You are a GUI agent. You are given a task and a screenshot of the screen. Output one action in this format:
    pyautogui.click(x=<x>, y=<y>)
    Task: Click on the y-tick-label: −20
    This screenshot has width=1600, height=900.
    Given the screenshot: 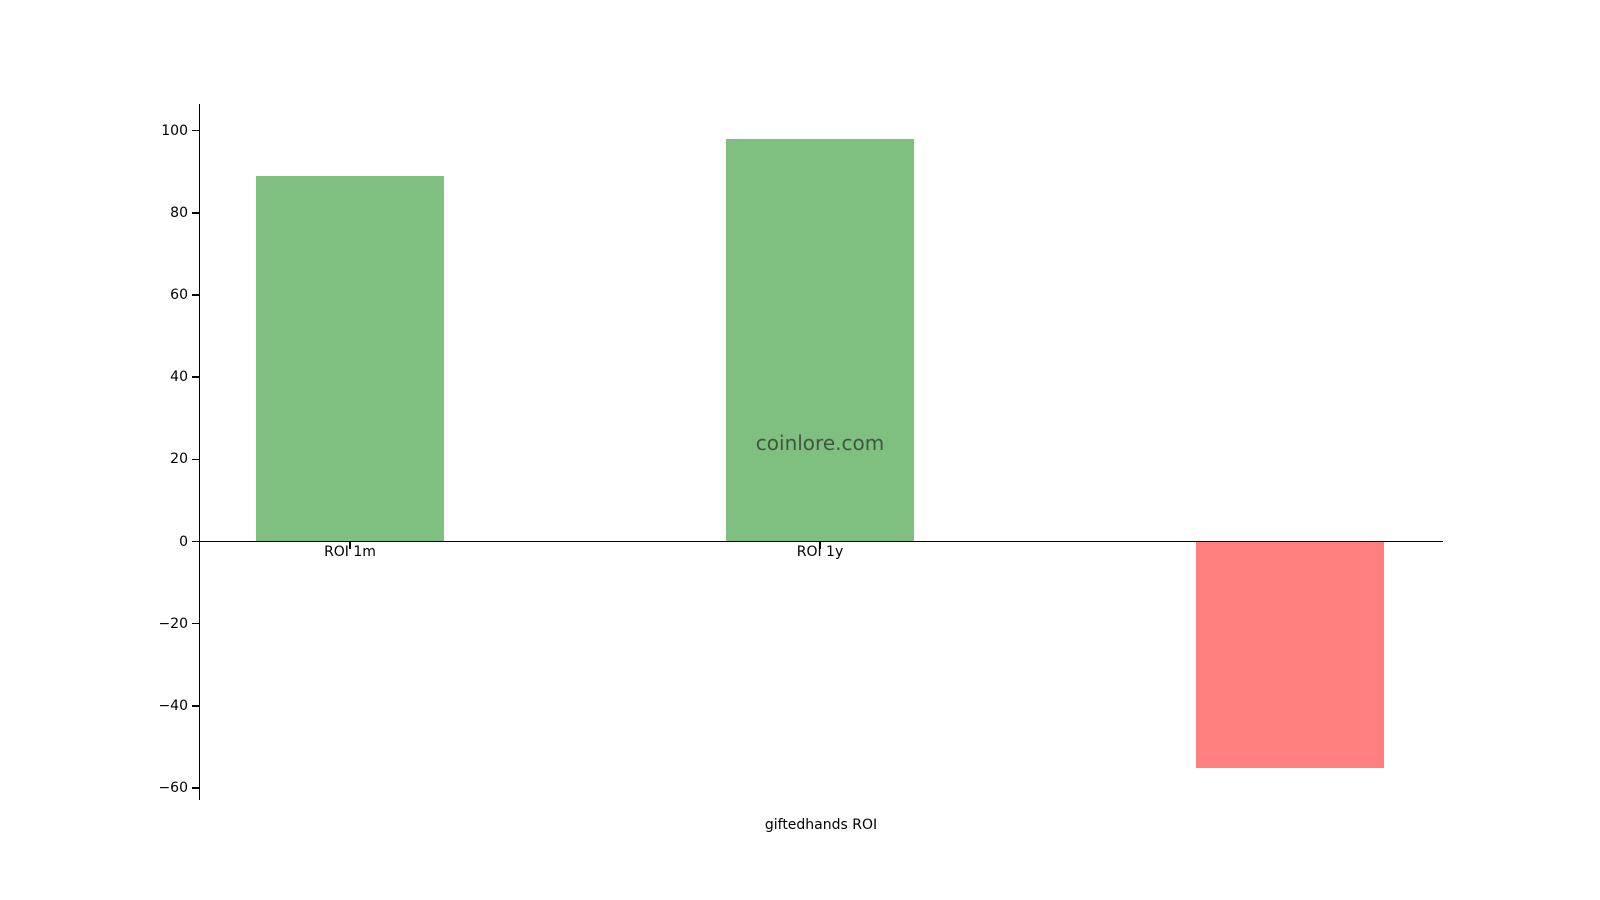 What is the action you would take?
    pyautogui.click(x=173, y=623)
    